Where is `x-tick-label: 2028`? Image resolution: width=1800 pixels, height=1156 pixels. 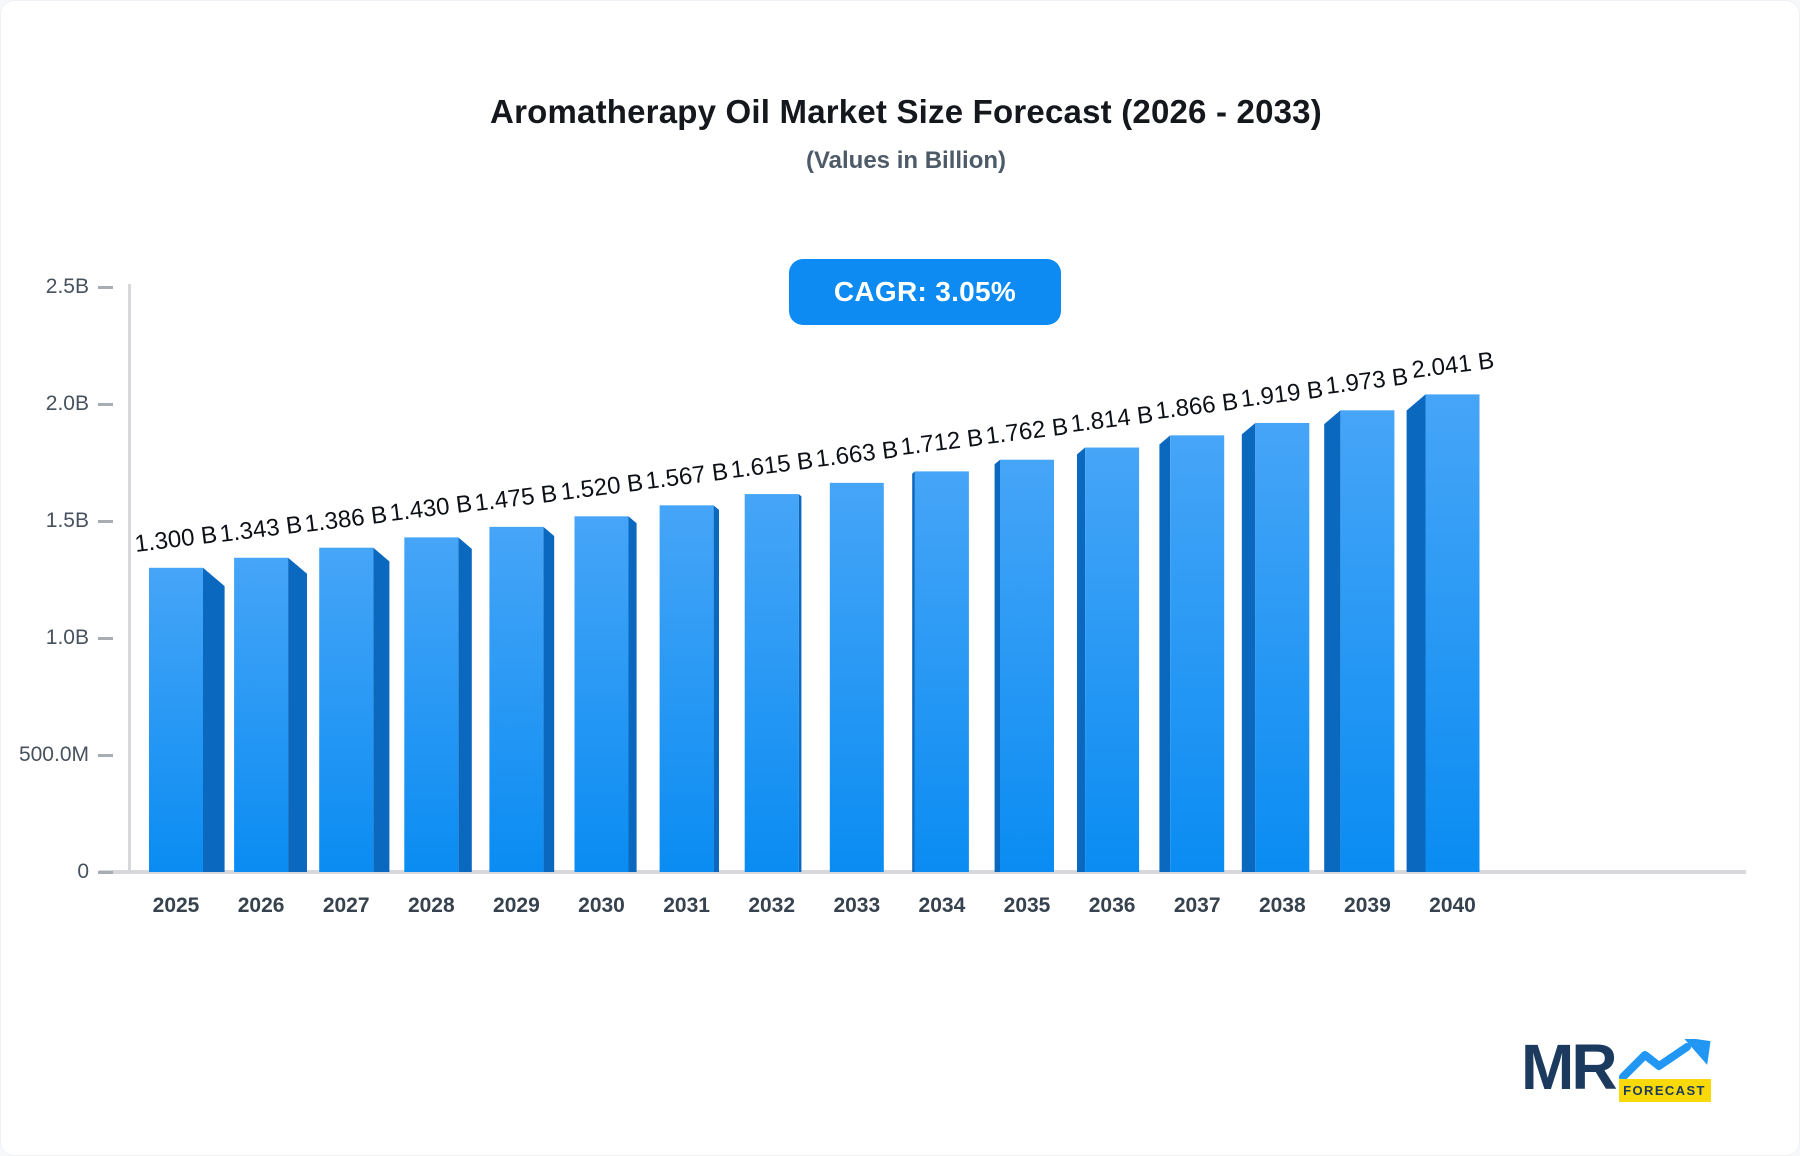 x-tick-label: 2028 is located at coordinates (431, 905).